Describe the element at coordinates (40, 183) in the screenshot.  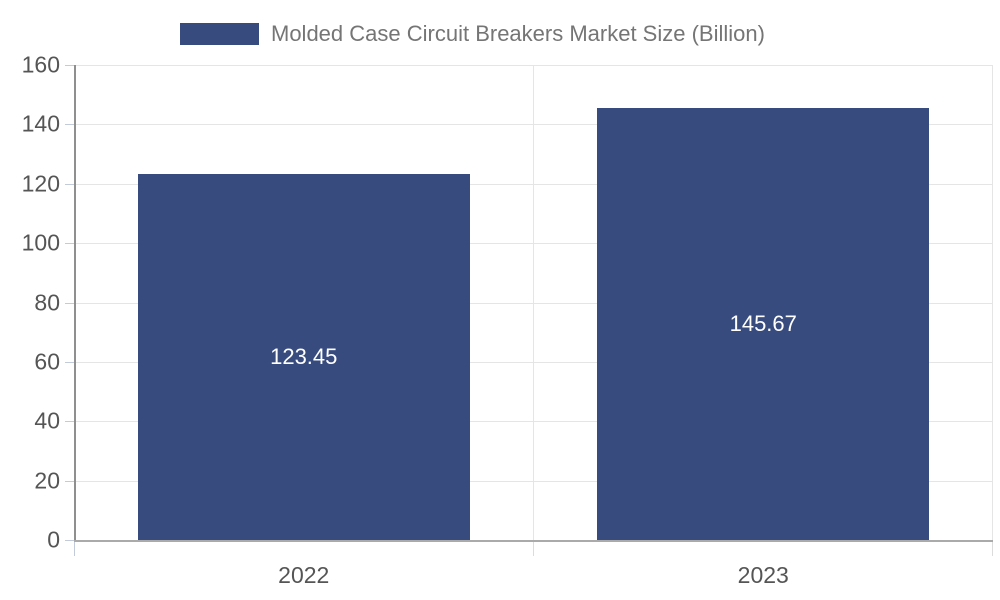
I see `y-tick-label: 120` at that location.